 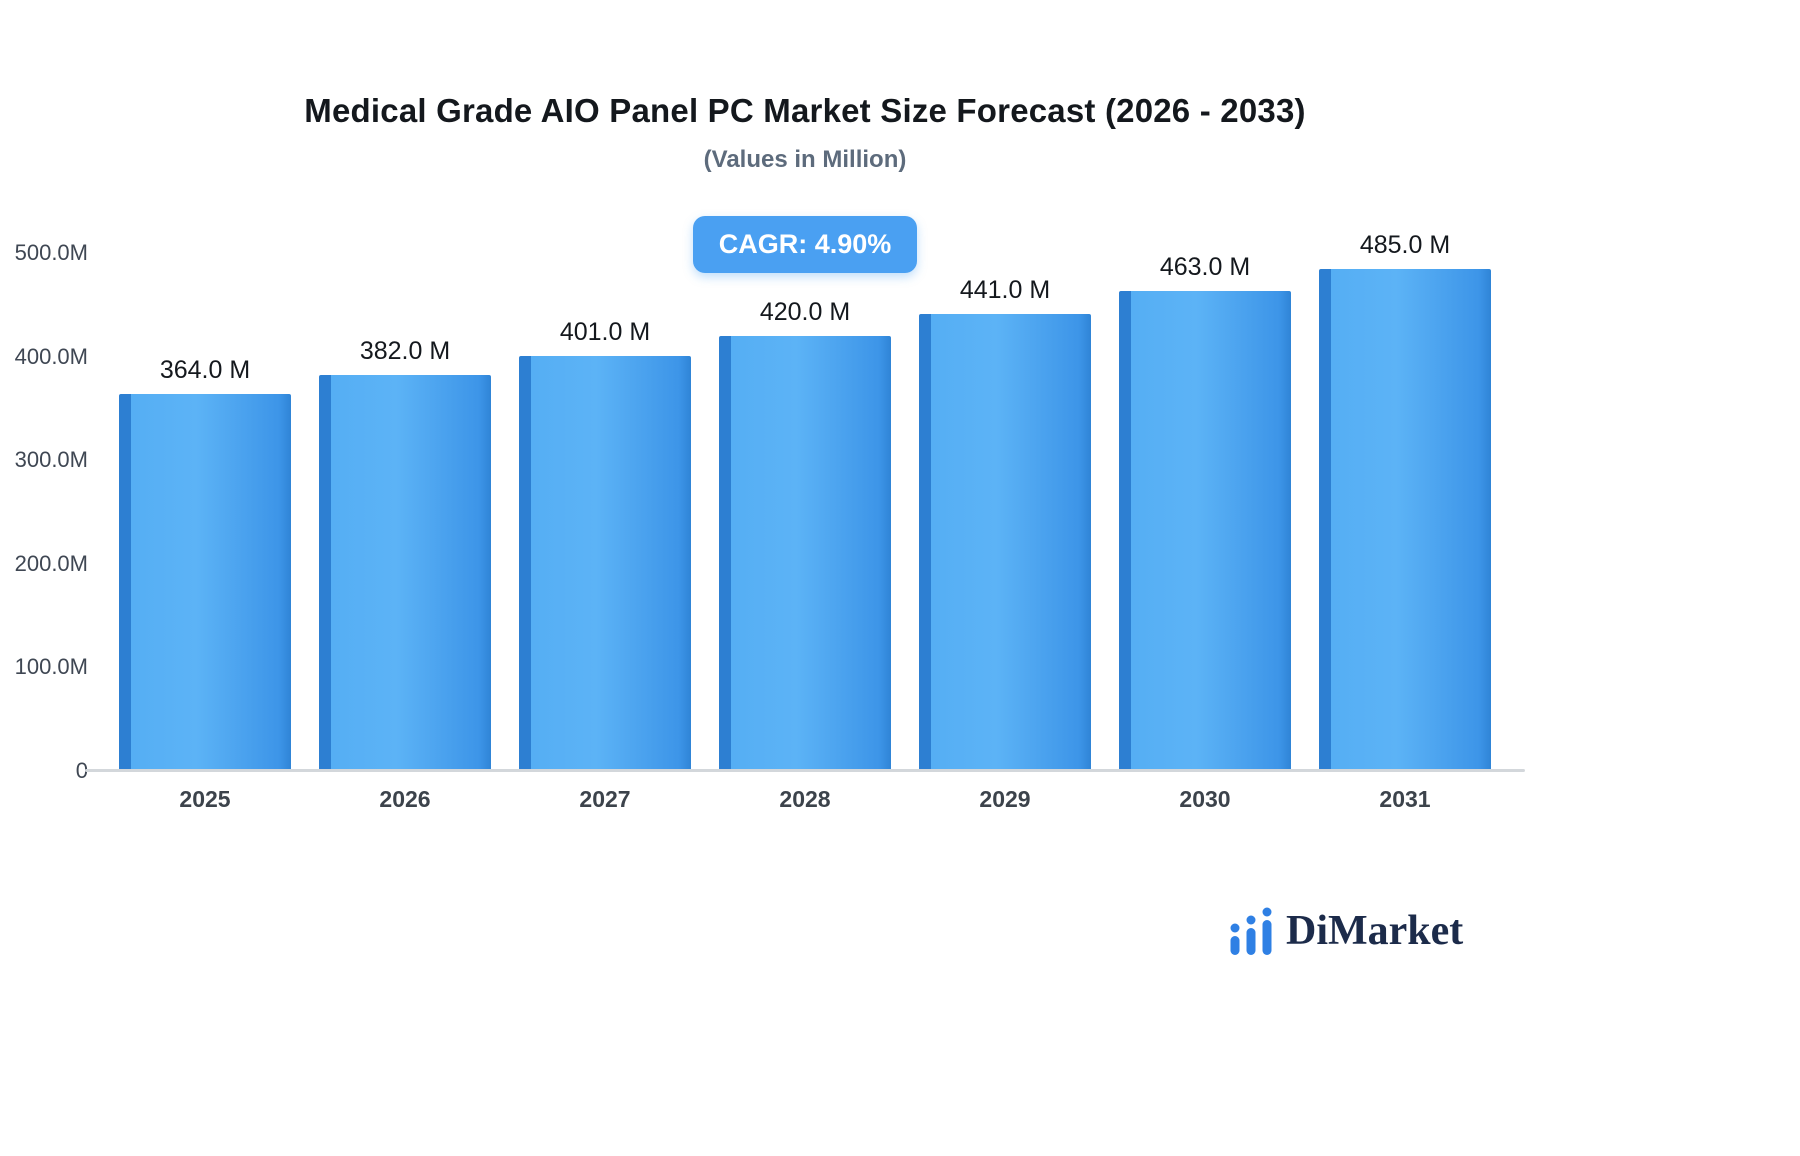 I want to click on y-axis: 0 100.0M 200.0M 300.0M 400.0M 500.0M, so click(x=44, y=511).